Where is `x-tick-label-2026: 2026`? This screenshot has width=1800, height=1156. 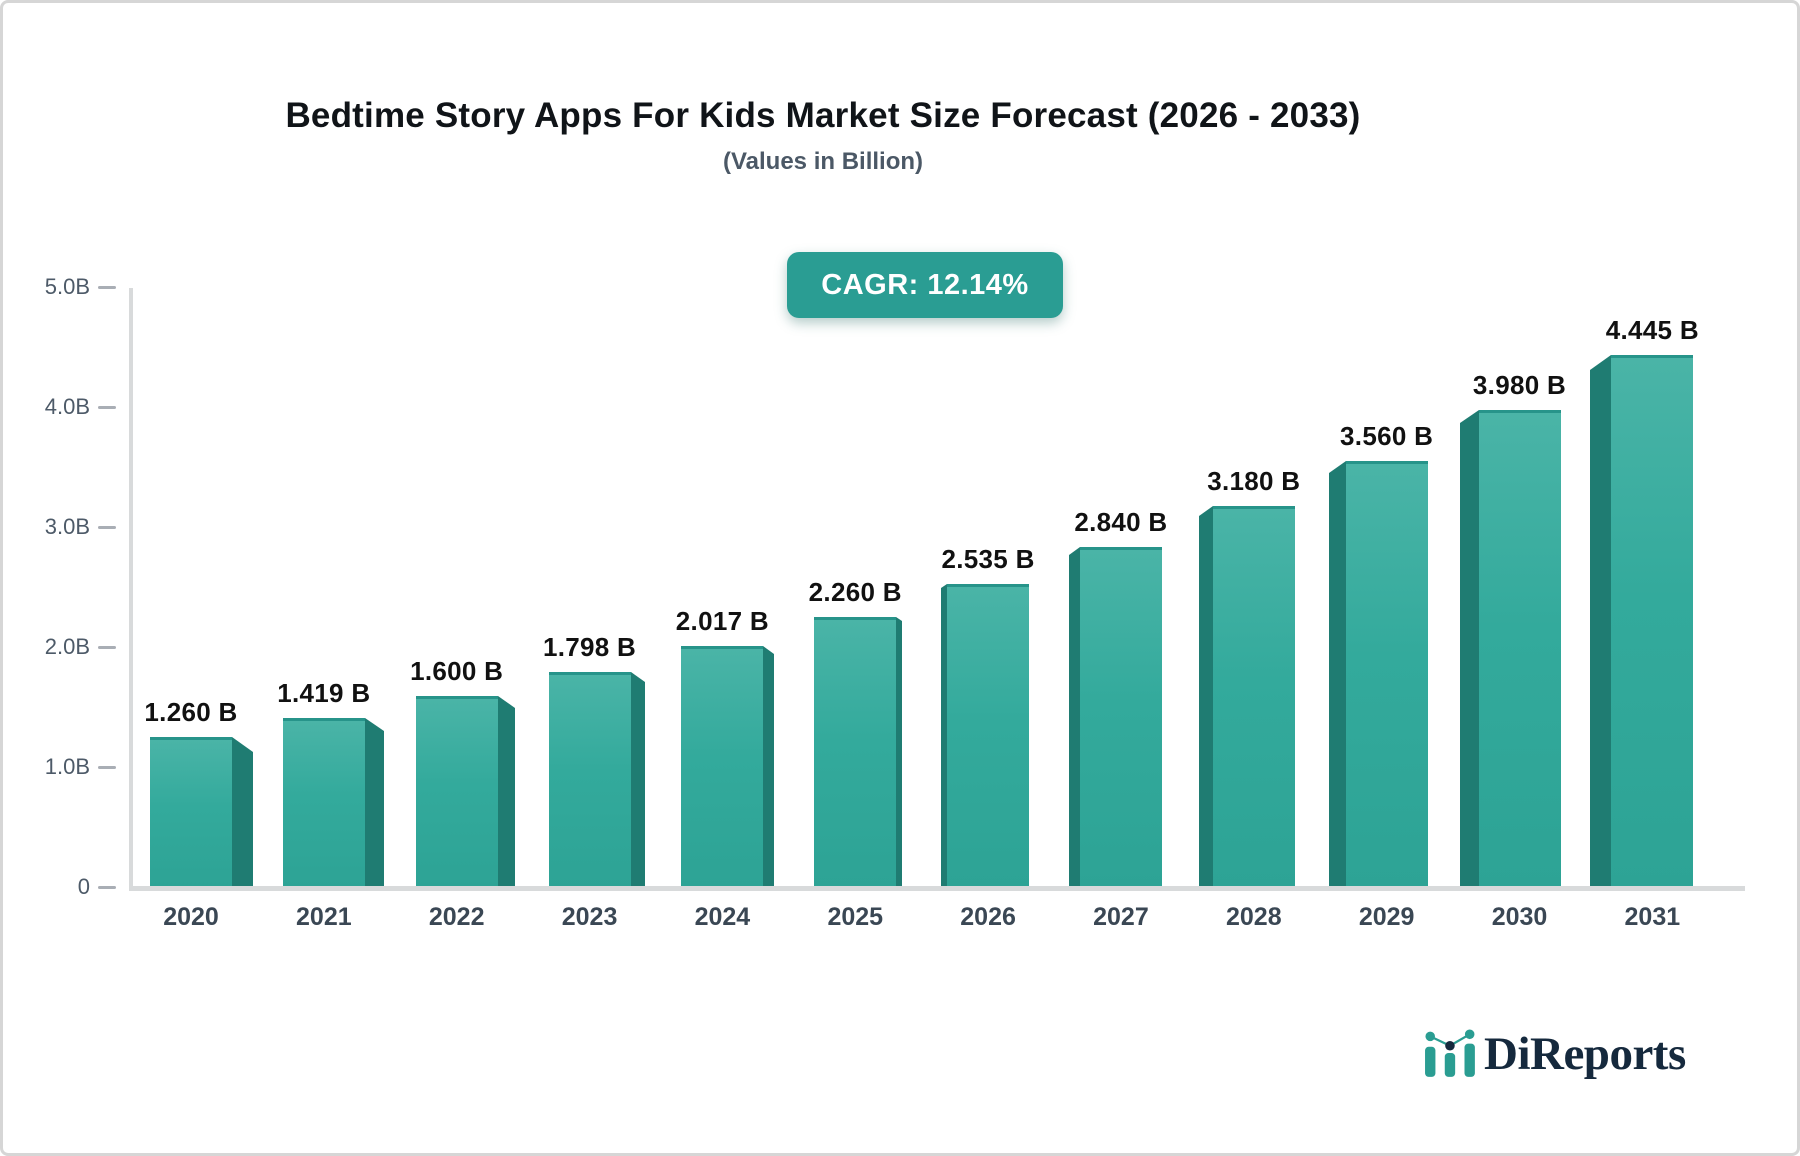
x-tick-label-2026: 2026 is located at coordinates (988, 917).